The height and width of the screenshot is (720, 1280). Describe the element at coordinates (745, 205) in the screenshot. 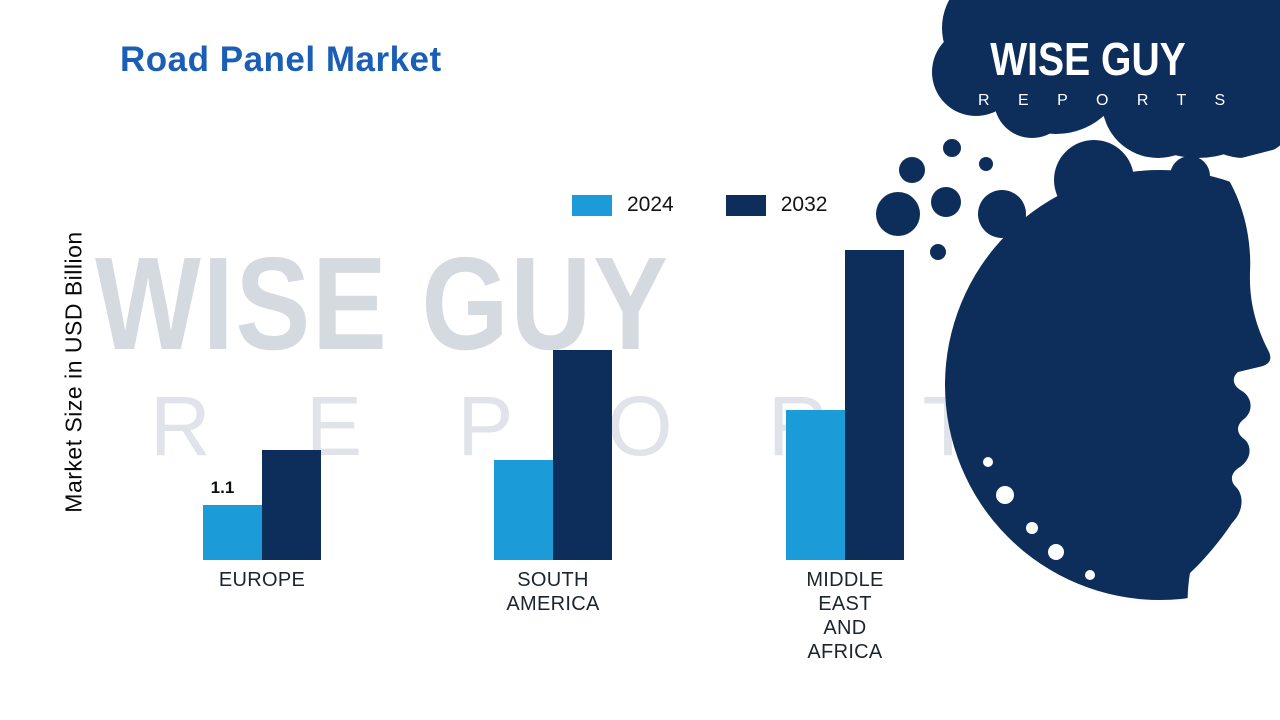

I see `legend-swatch-2032` at that location.